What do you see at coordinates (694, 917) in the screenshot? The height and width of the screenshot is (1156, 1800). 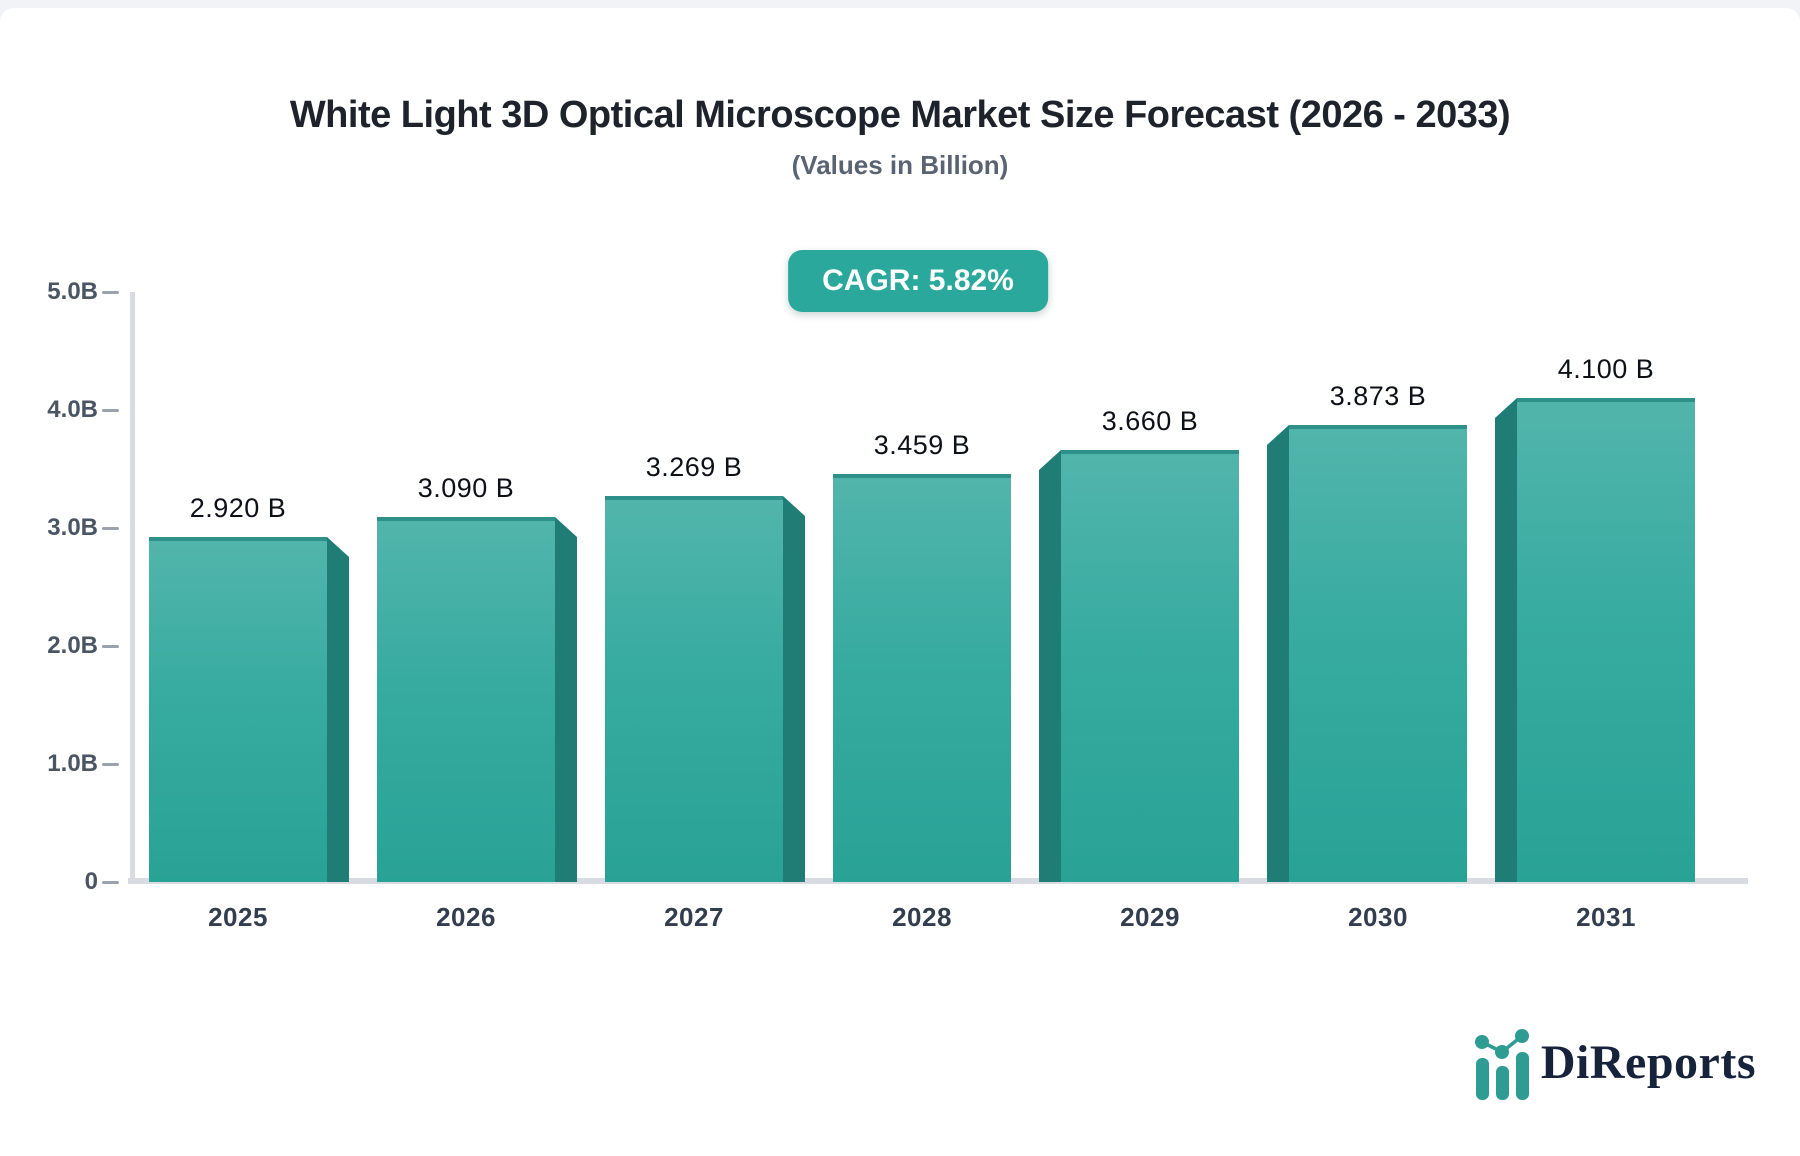 I see `x-tick-label-2027: 2027` at bounding box center [694, 917].